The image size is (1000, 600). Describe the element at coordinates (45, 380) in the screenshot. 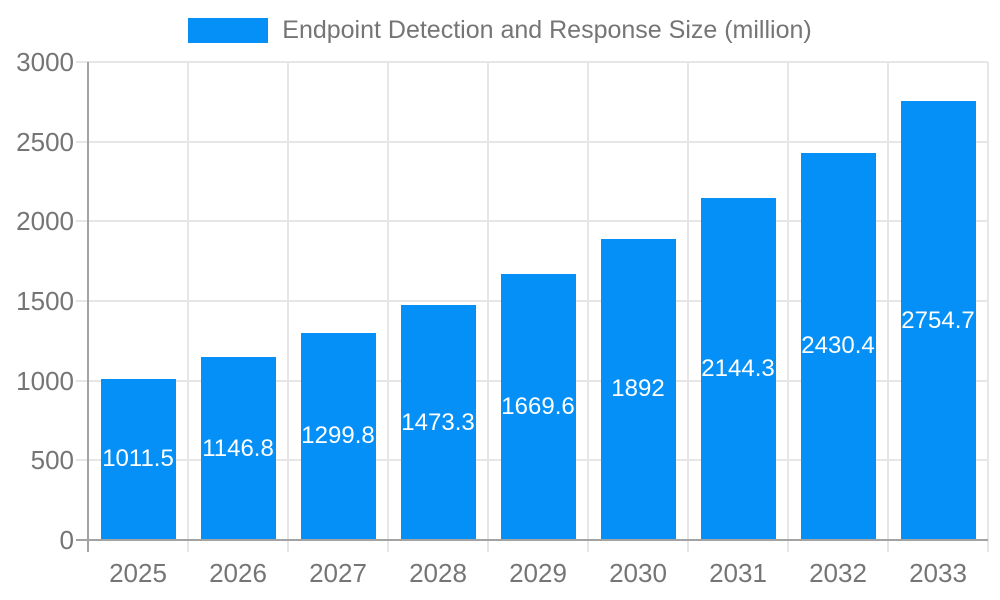

I see `y-axis-tick-label: 1000` at that location.